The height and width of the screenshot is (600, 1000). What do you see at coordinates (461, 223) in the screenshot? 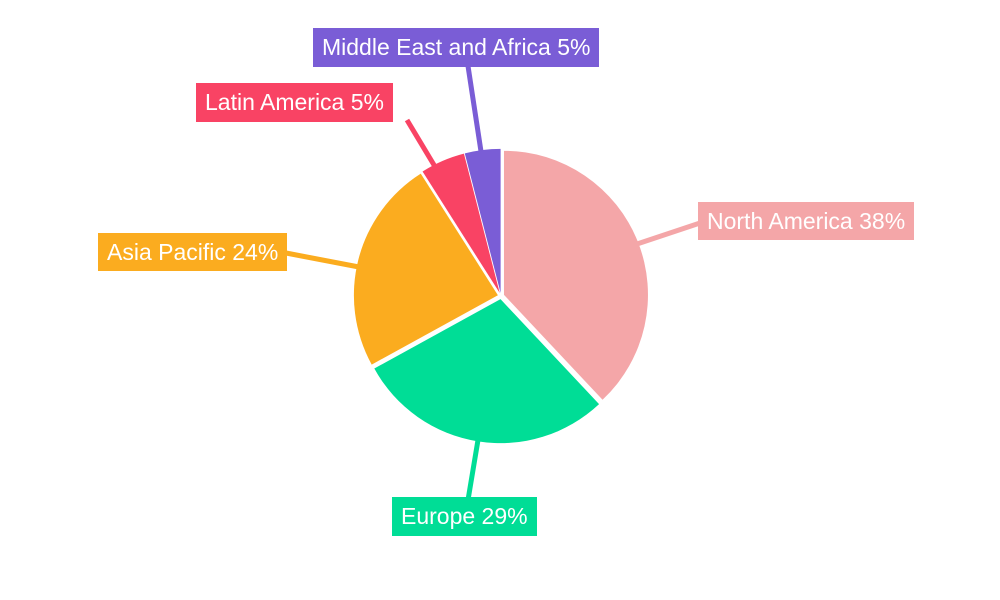
I see `pie-wedge-latin-america` at bounding box center [461, 223].